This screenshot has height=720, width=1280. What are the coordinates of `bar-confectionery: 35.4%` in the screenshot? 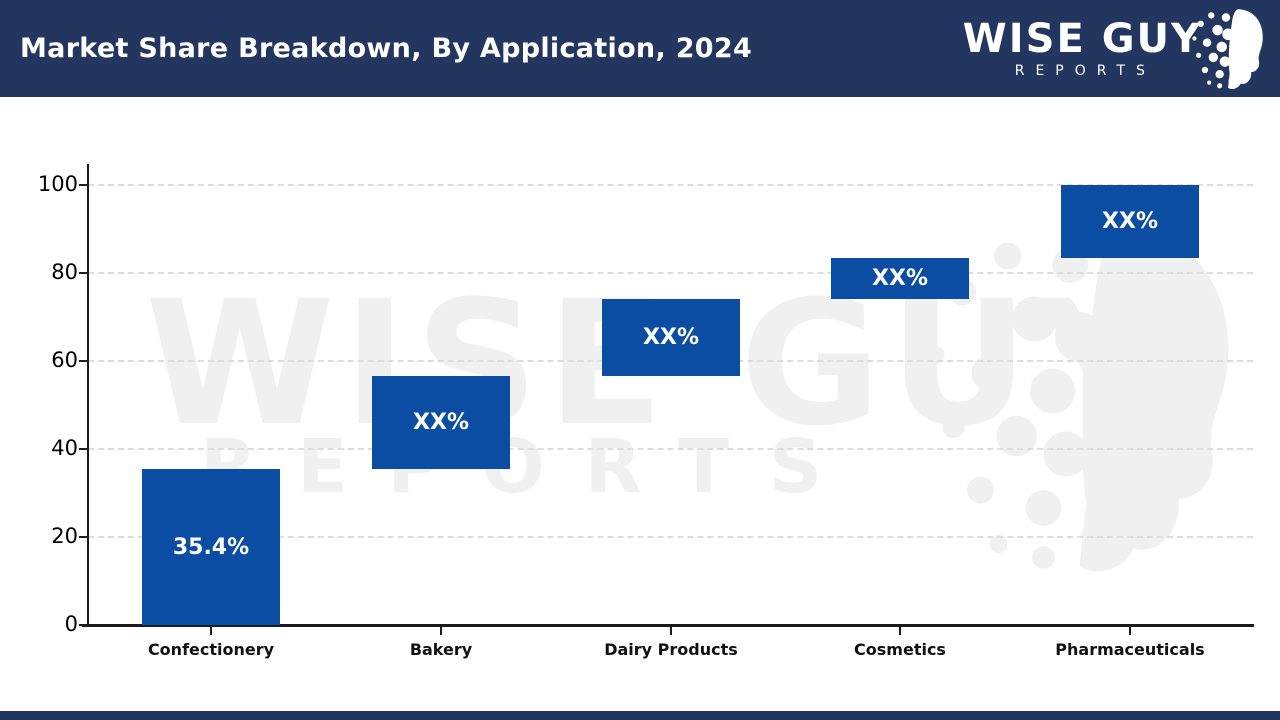 It's located at (211, 547).